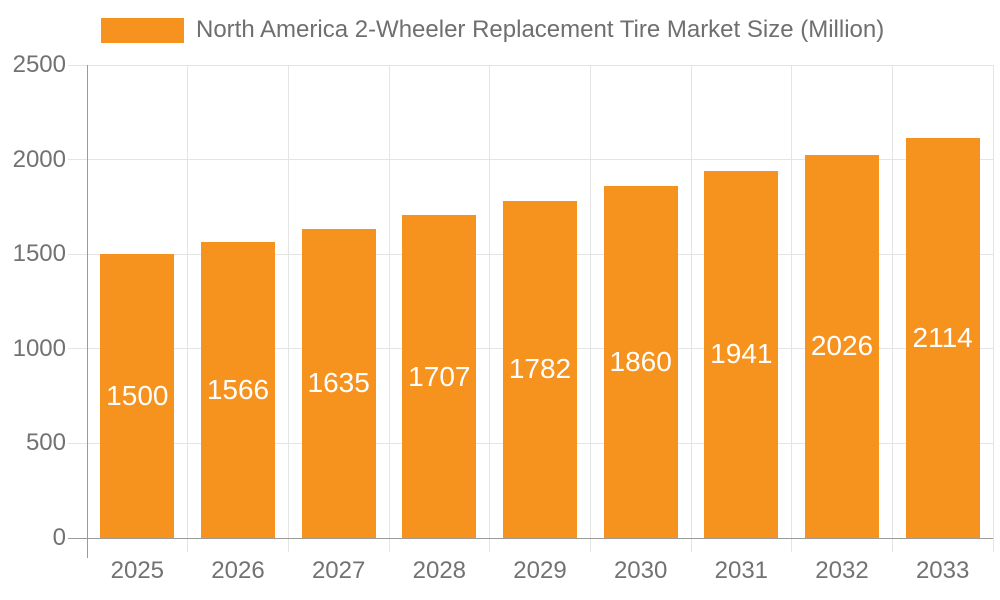  Describe the element at coordinates (439, 570) in the screenshot. I see `x-axis-label: 2028` at that location.